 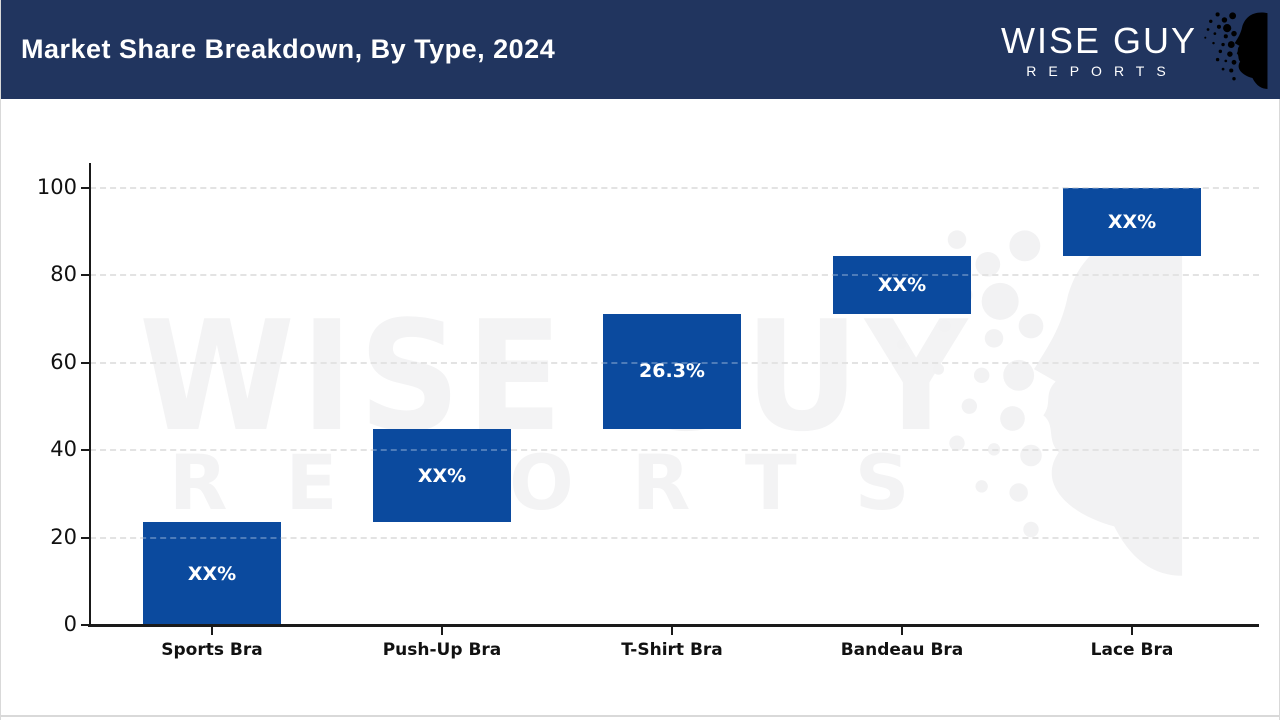 I want to click on bar-push-up-bra: XX%, so click(x=442, y=476).